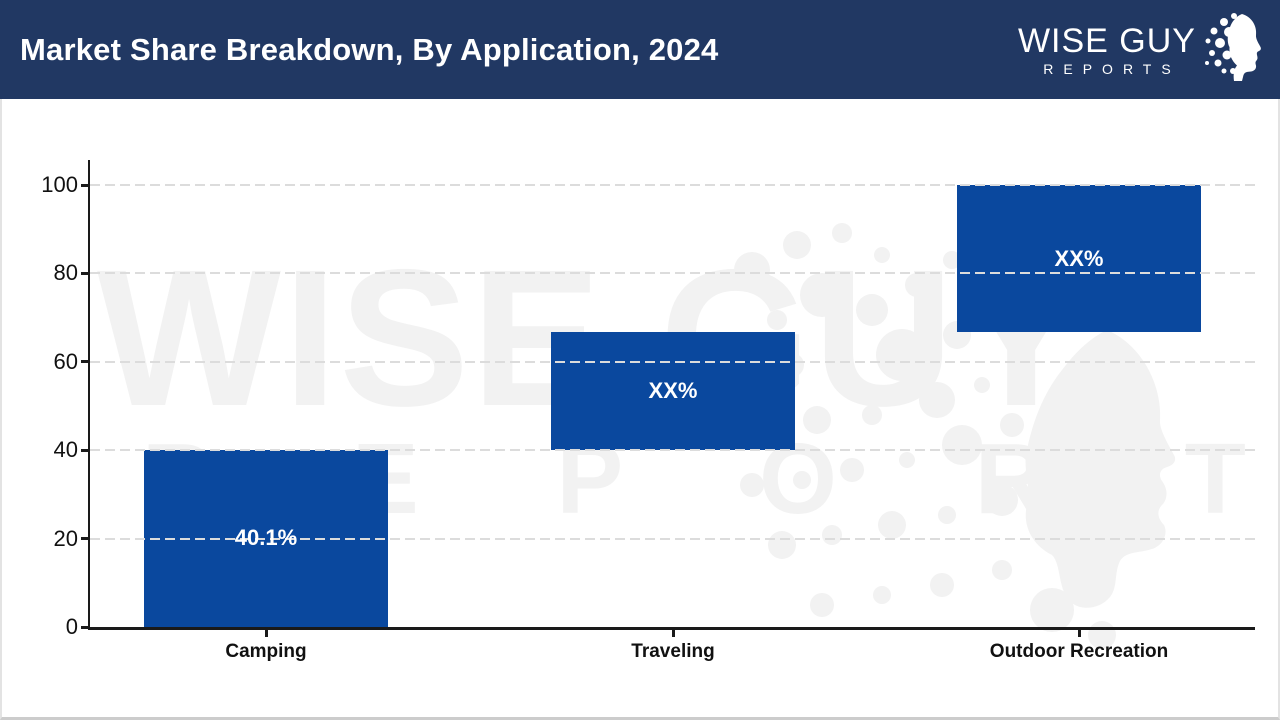  Describe the element at coordinates (65, 273) in the screenshot. I see `y-tick-label-80: 80` at that location.